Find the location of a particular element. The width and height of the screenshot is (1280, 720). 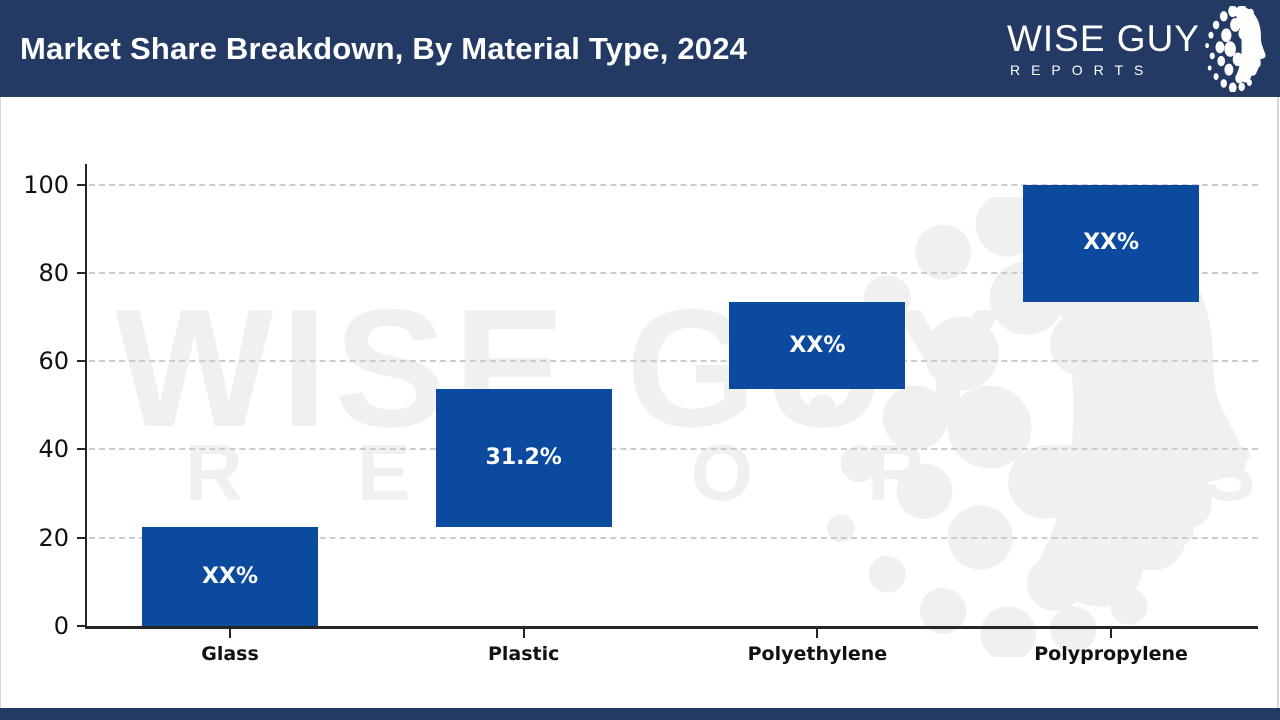

x-axis-line is located at coordinates (671, 627).